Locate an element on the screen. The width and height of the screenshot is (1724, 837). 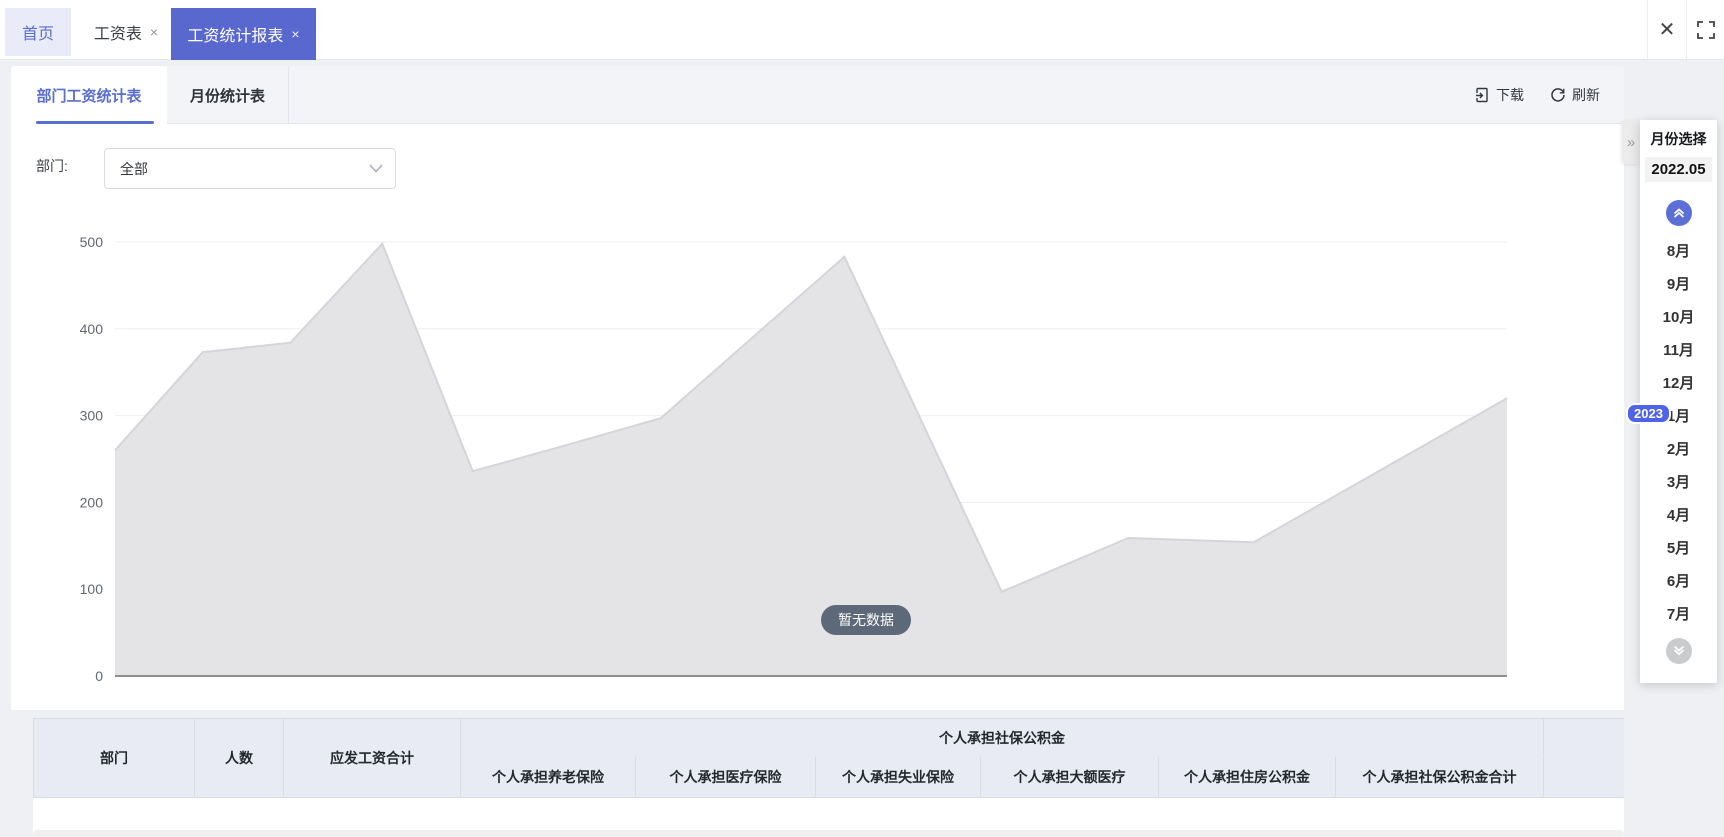
active-tab-underline is located at coordinates (95, 122).